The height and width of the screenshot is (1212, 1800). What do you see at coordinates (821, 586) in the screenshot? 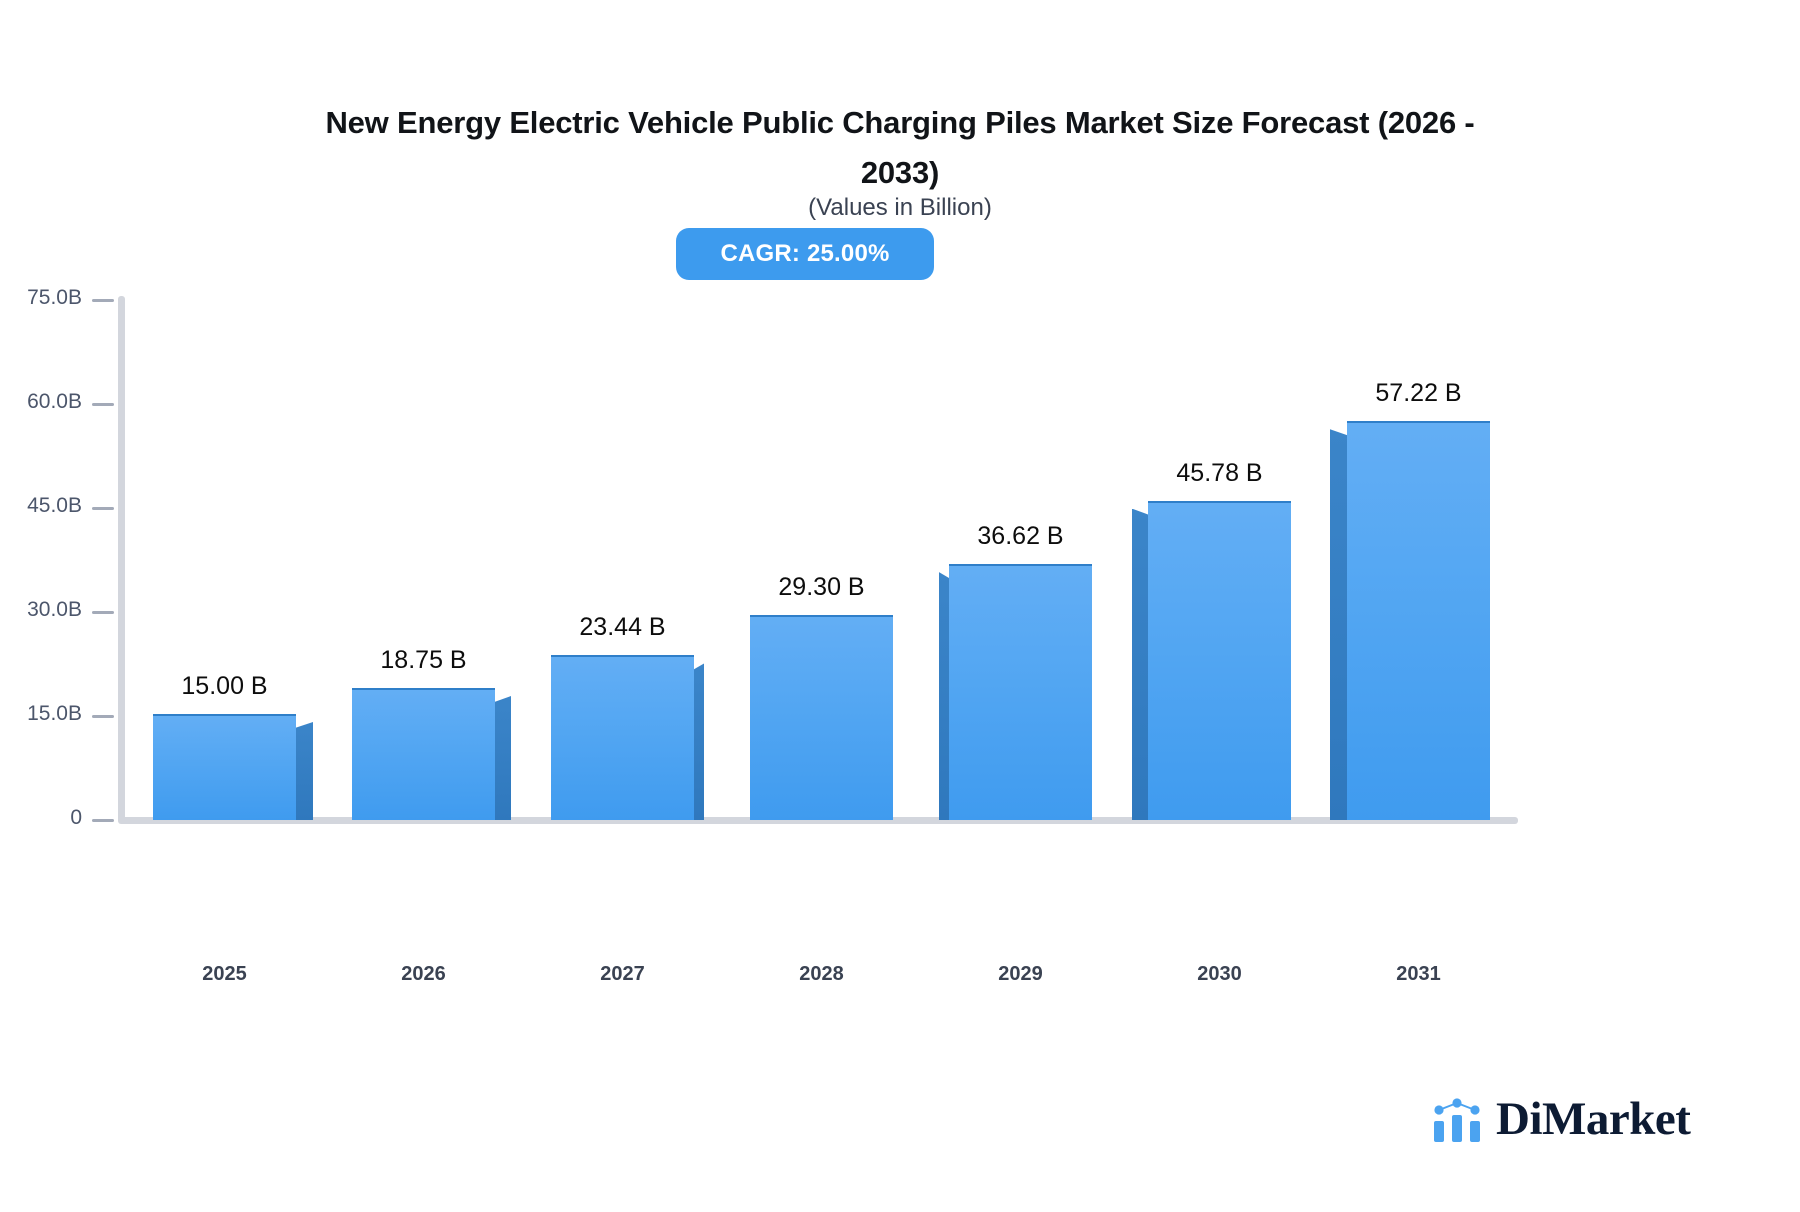
I see `bar-value-label: 29.30 B` at bounding box center [821, 586].